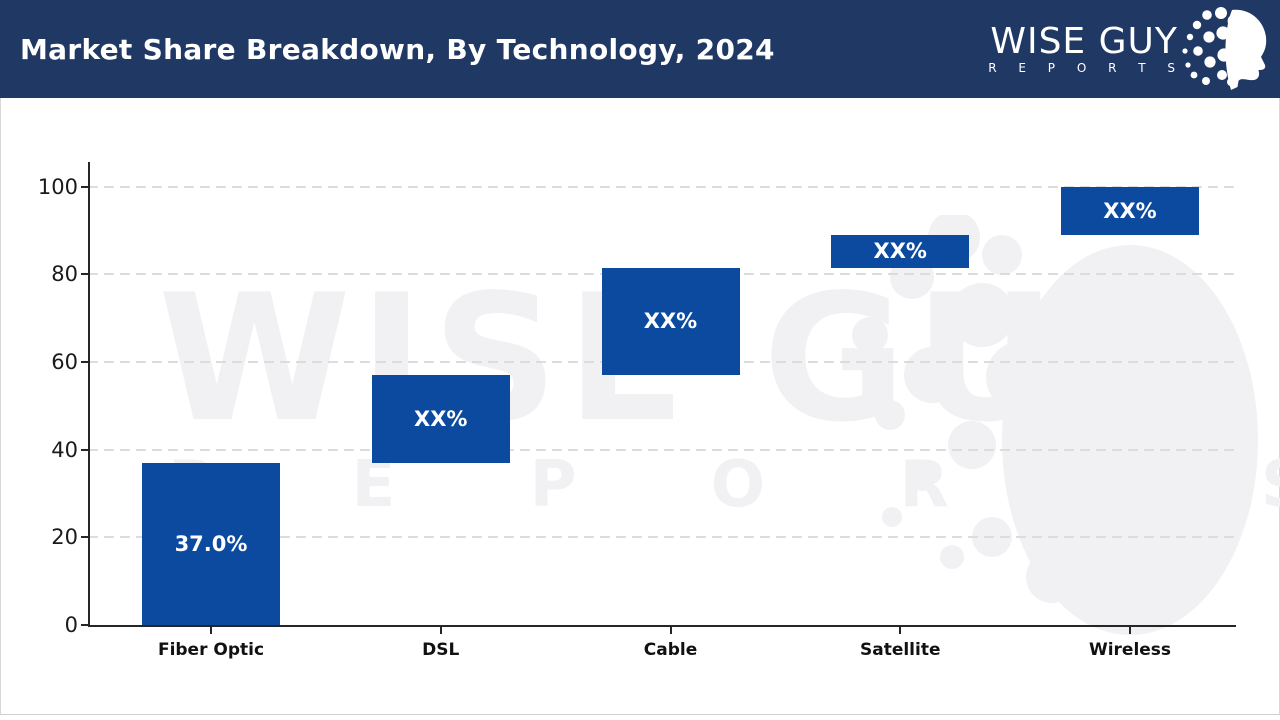 This screenshot has height=720, width=1280. What do you see at coordinates (1224, 48) in the screenshot?
I see `brand-head-icon` at bounding box center [1224, 48].